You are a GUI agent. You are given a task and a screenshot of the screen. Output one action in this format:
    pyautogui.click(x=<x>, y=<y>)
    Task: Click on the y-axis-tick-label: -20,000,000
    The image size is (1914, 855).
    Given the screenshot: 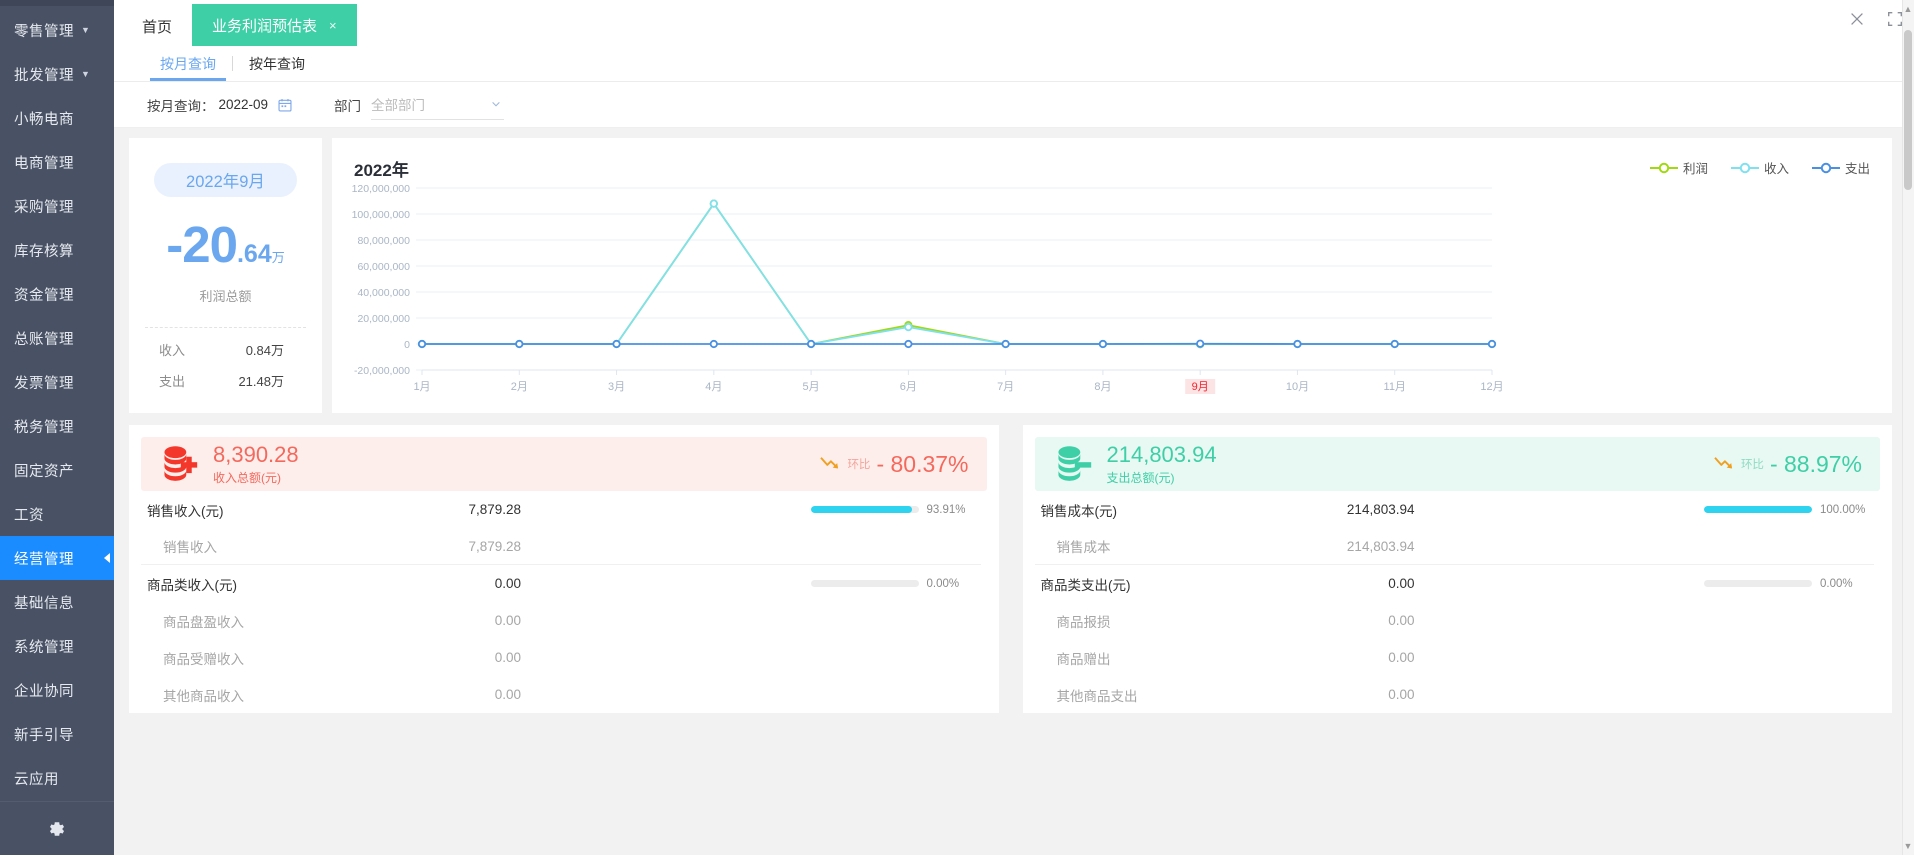 What is the action you would take?
    pyautogui.click(x=382, y=371)
    